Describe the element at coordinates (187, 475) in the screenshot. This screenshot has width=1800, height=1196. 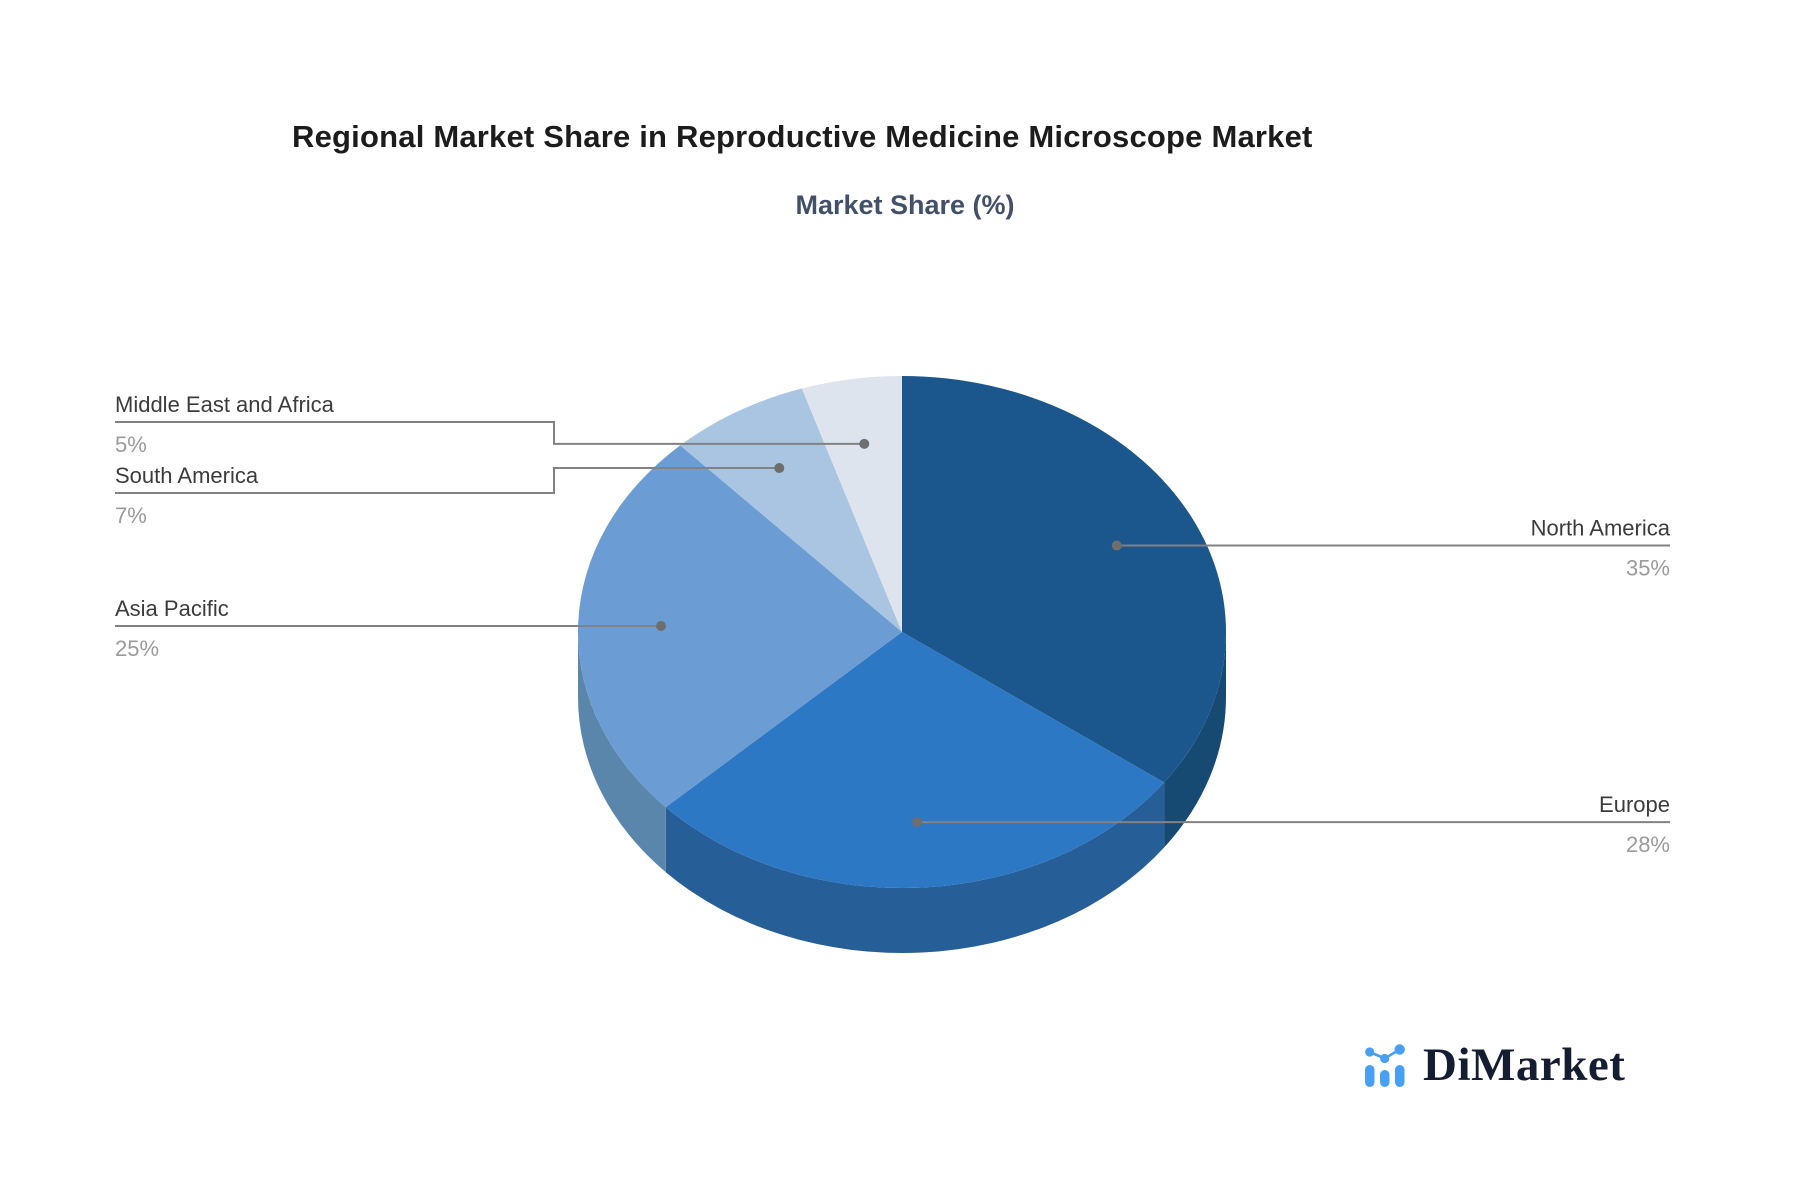
I see `slice-label-south-america: South America` at that location.